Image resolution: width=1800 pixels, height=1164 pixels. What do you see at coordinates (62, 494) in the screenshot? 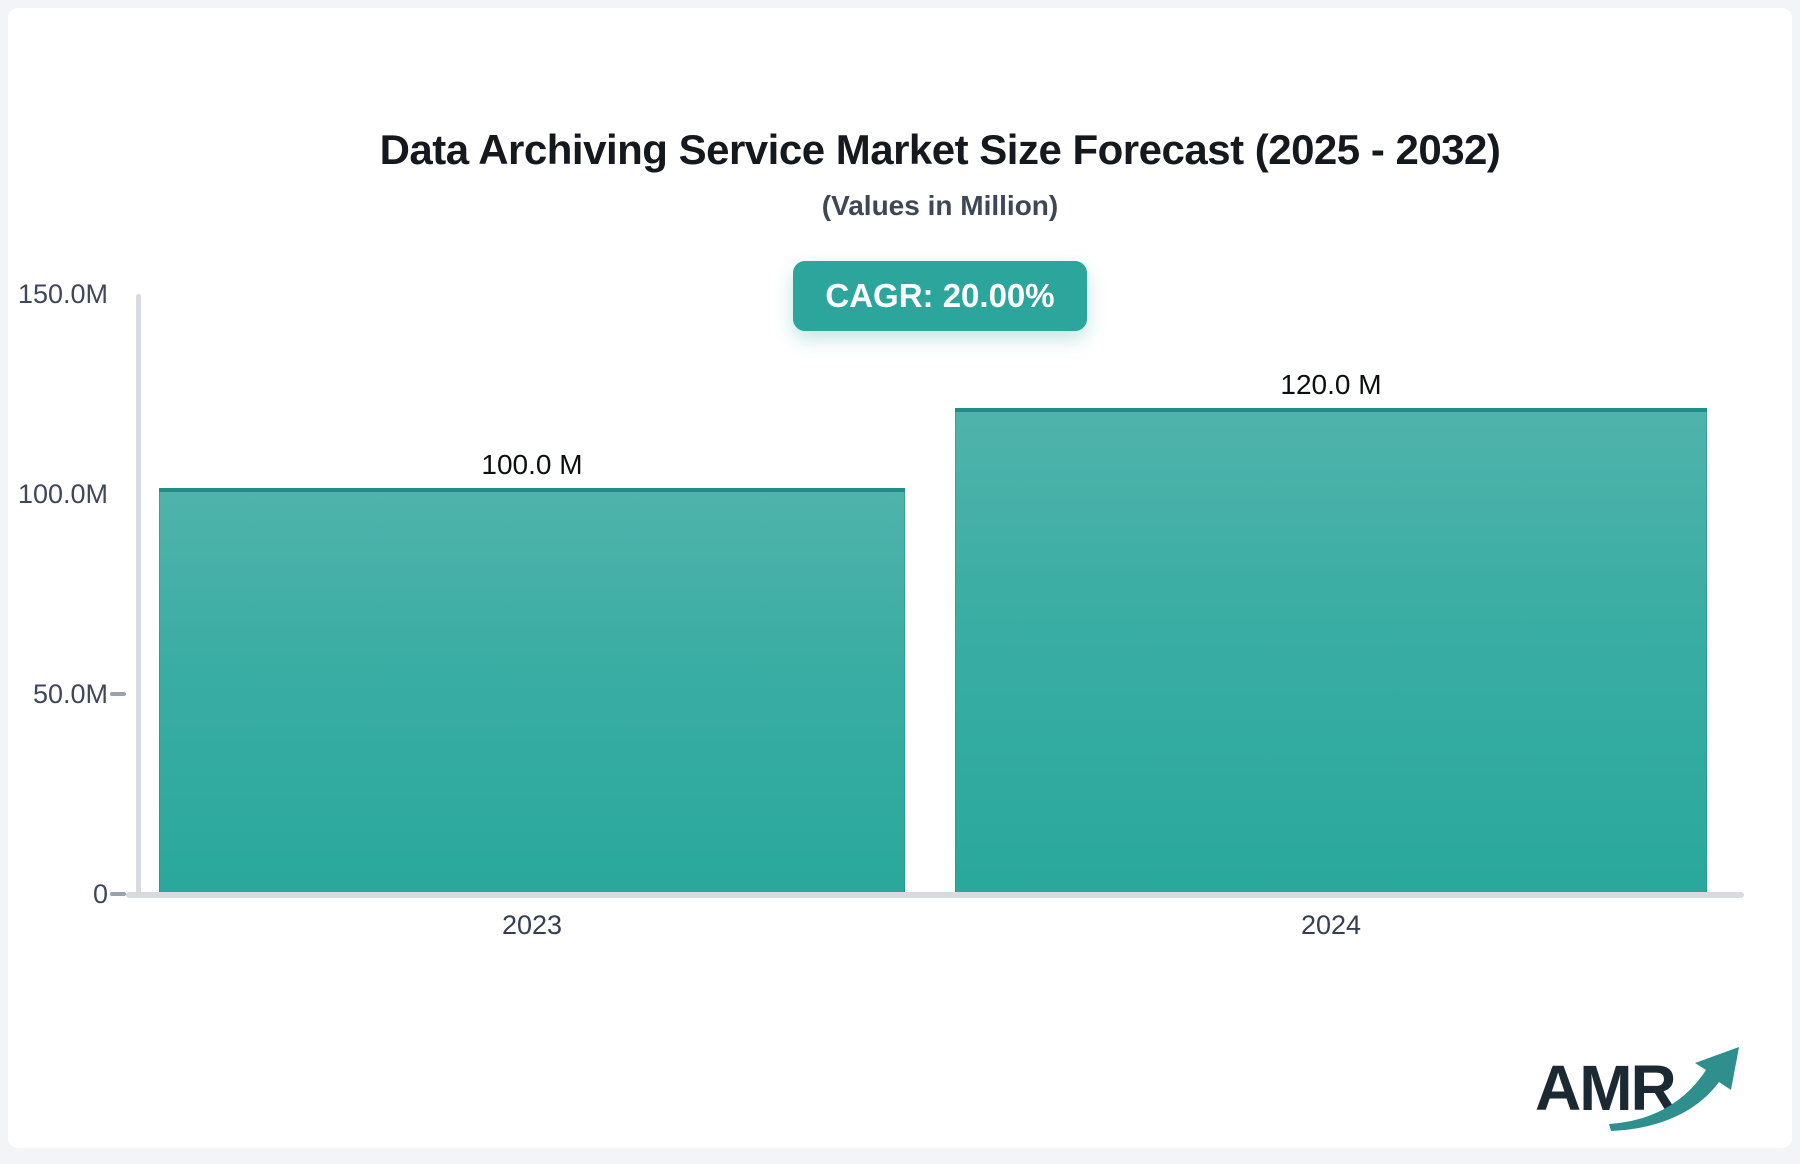
I see `y-tick-label: 100.0M` at bounding box center [62, 494].